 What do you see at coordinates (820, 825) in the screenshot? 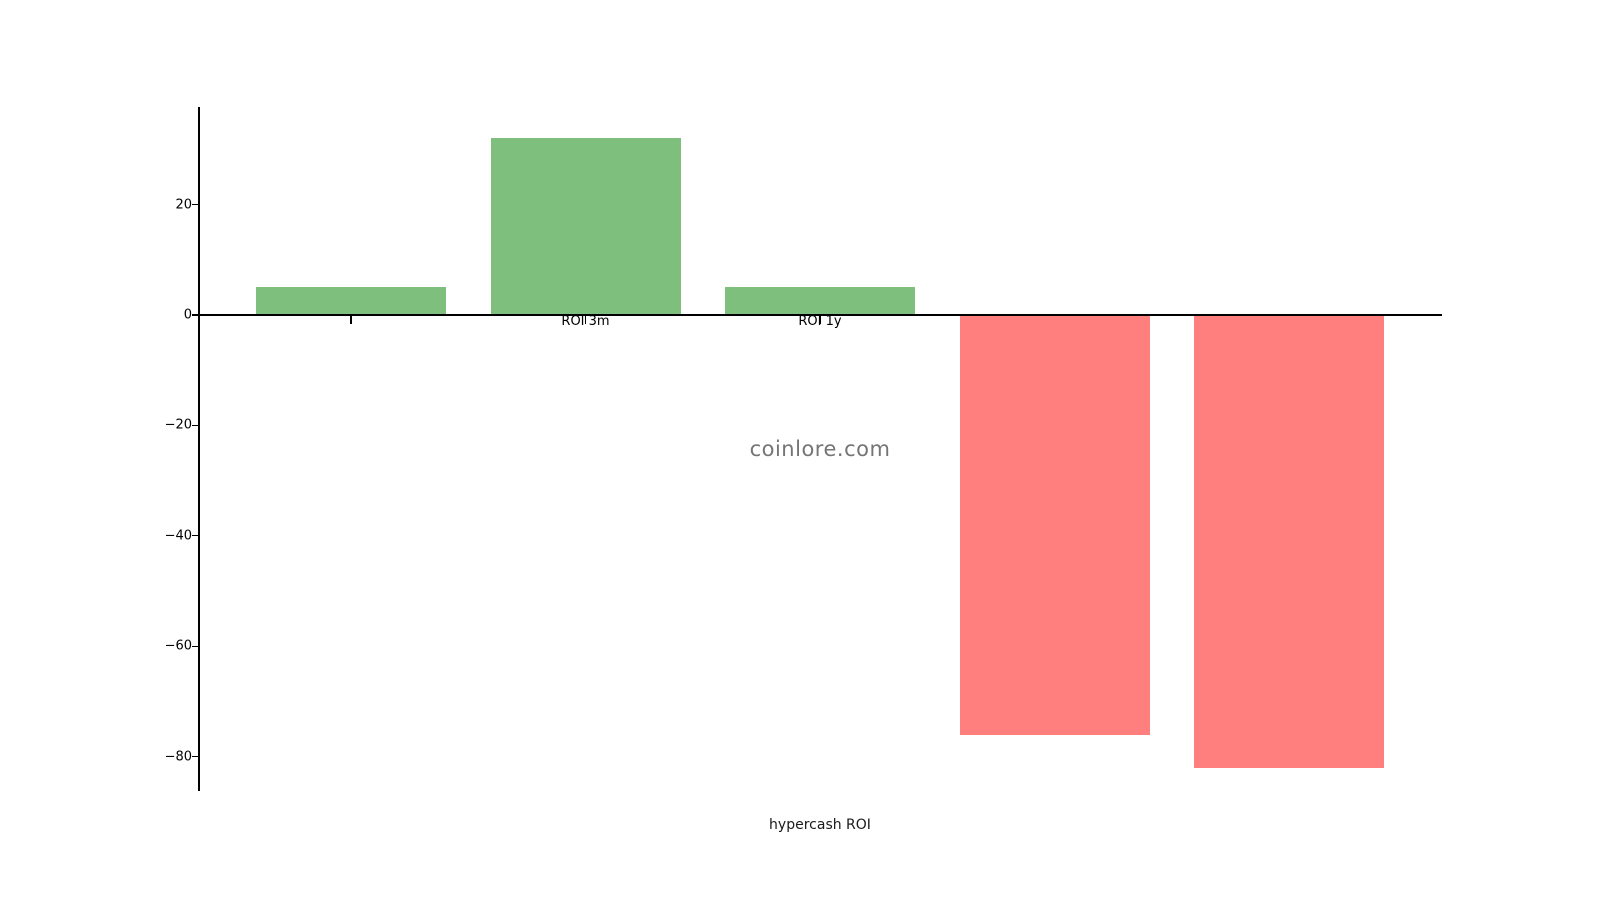
I see `chart-xlabel: hypercash ROI` at bounding box center [820, 825].